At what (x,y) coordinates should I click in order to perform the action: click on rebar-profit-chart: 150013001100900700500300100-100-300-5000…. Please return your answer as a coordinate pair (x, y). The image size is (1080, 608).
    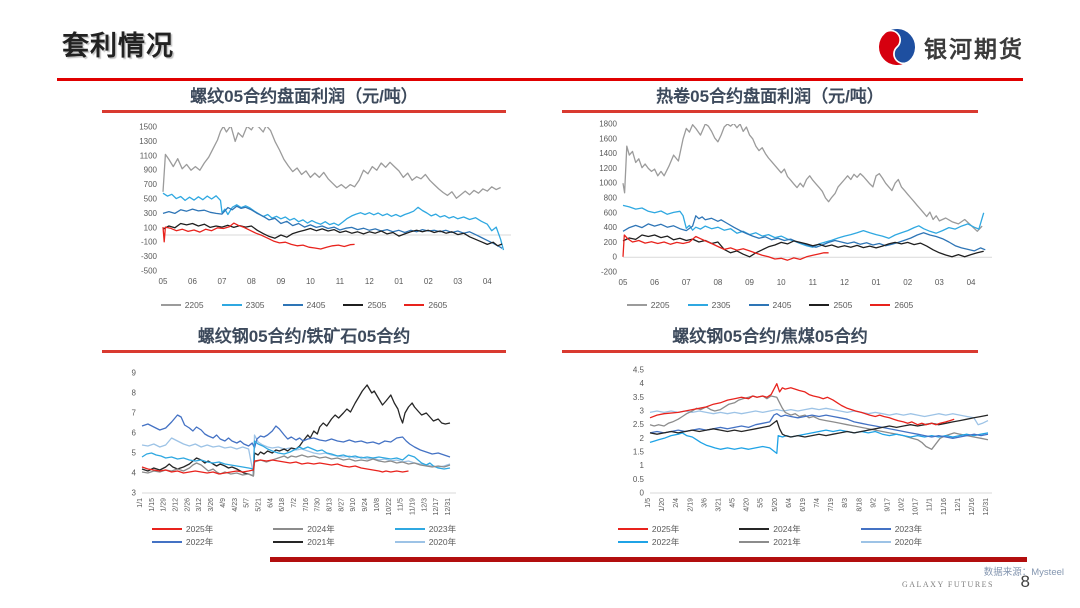
    Looking at the image, I should click on (325, 204).